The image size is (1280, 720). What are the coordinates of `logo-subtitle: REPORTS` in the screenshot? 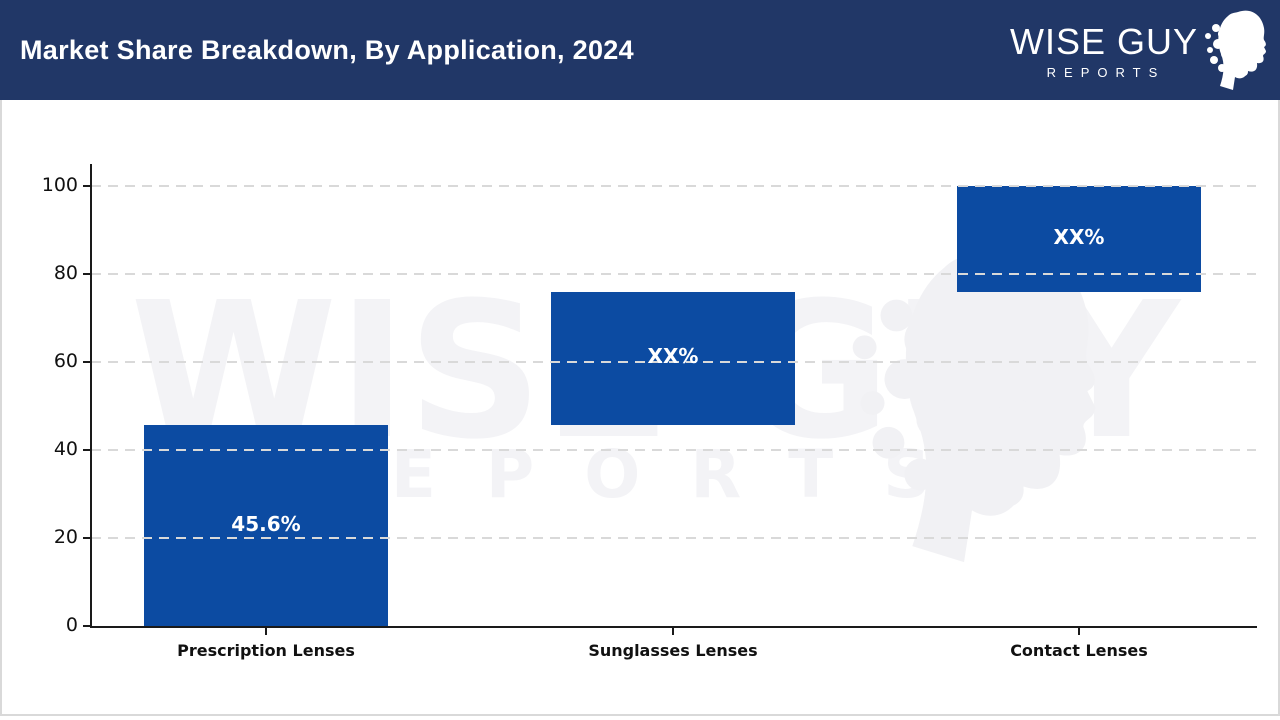 It's located at (1106, 72).